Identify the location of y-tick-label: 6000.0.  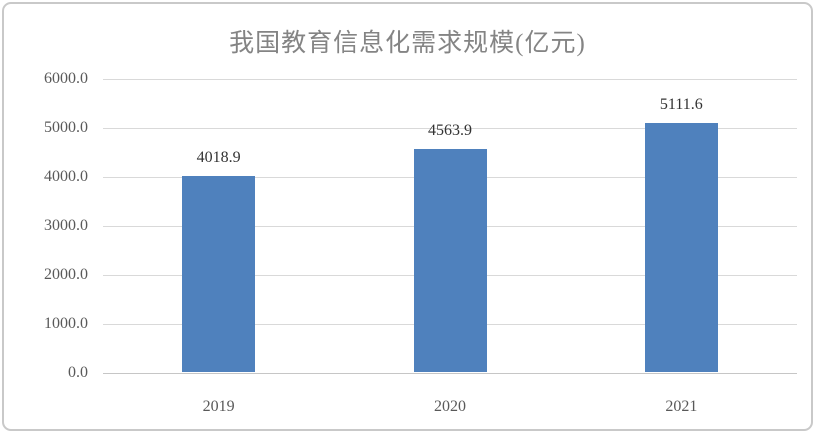
(66, 78).